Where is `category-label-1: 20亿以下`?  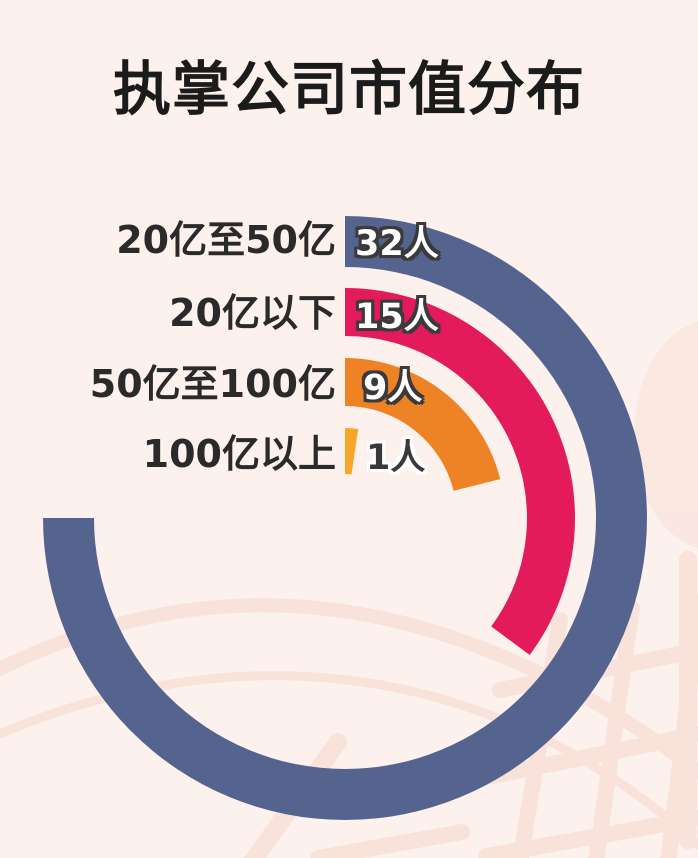
category-label-1: 20亿以下 is located at coordinates (252, 313).